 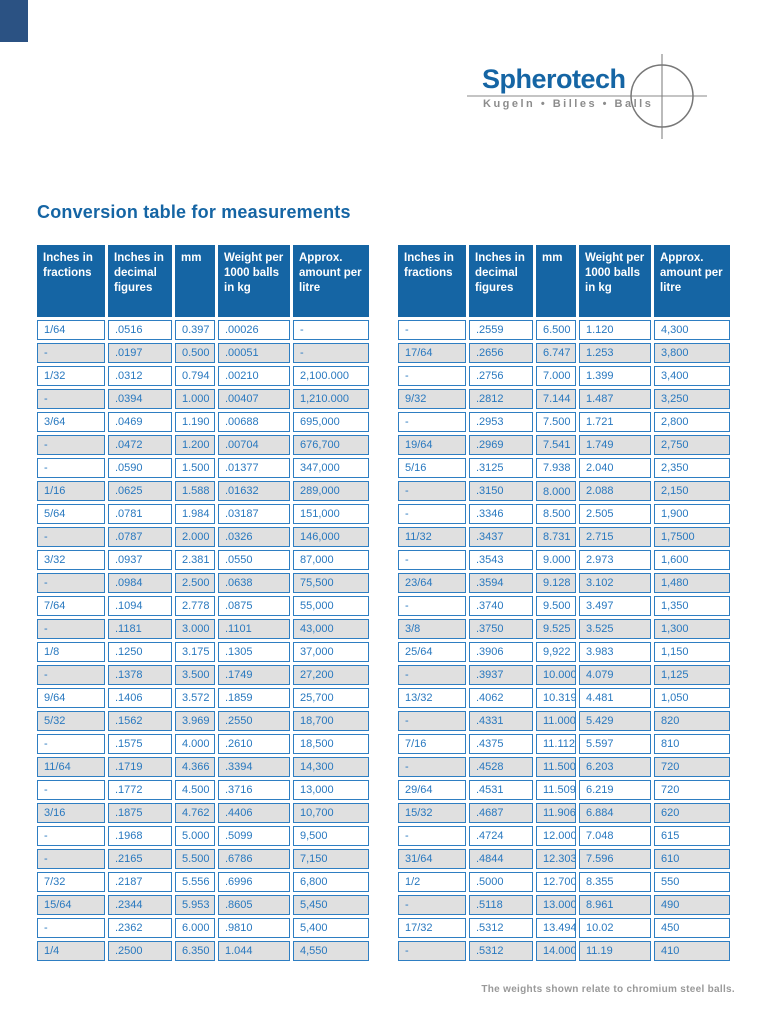 I want to click on table-cell: 2,350, so click(x=692, y=468).